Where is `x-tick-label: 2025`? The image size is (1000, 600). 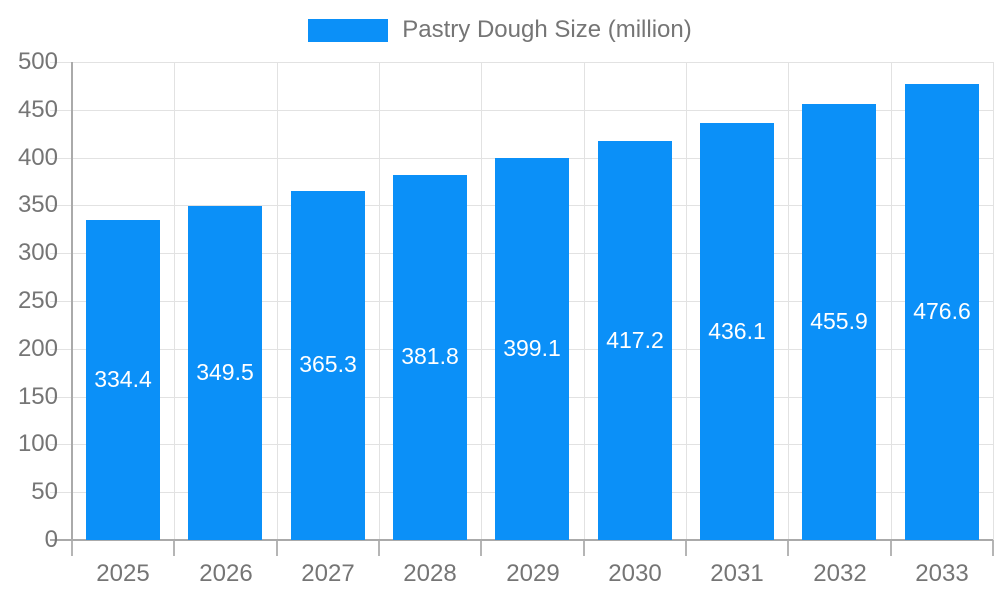 x-tick-label: 2025 is located at coordinates (123, 573).